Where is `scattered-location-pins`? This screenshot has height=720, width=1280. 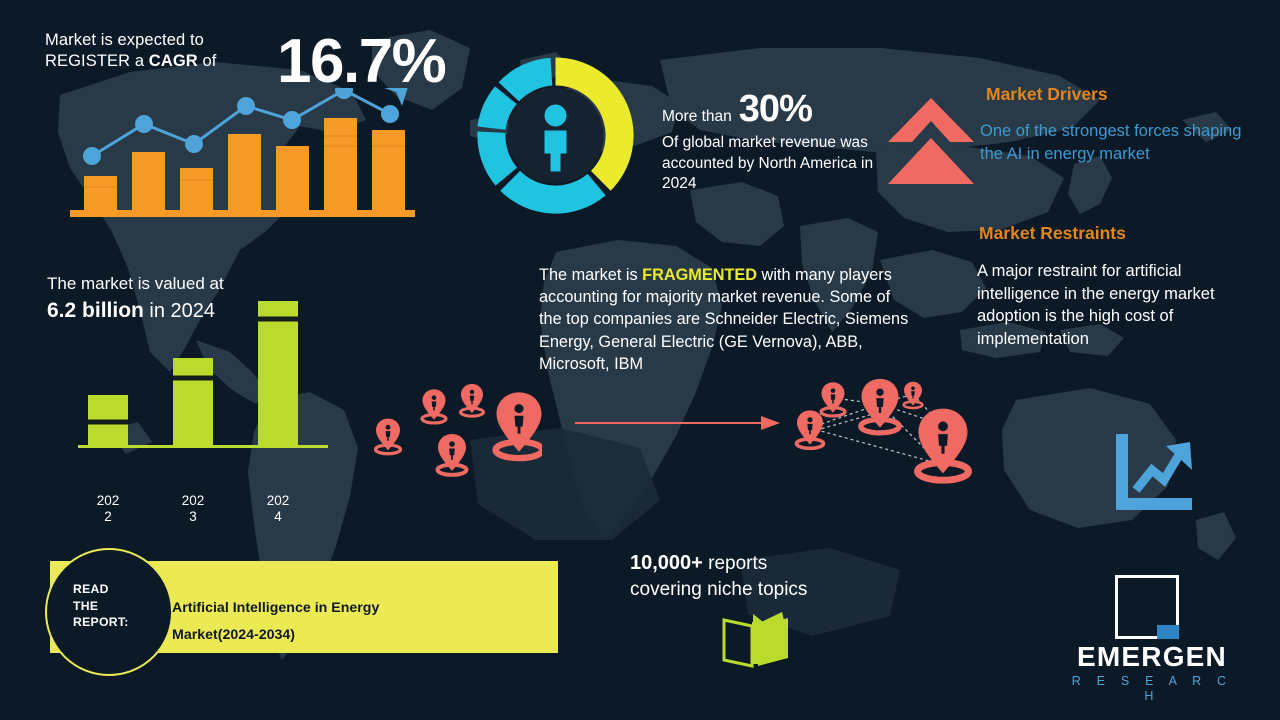
scattered-location-pins is located at coordinates (452, 430).